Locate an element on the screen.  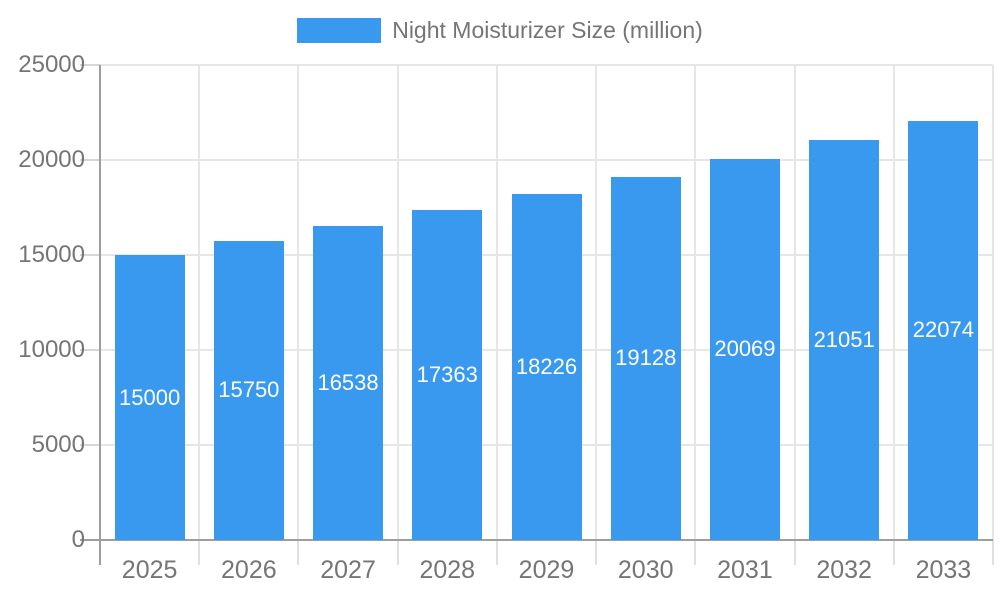
legend-swatch-icon is located at coordinates (339, 30).